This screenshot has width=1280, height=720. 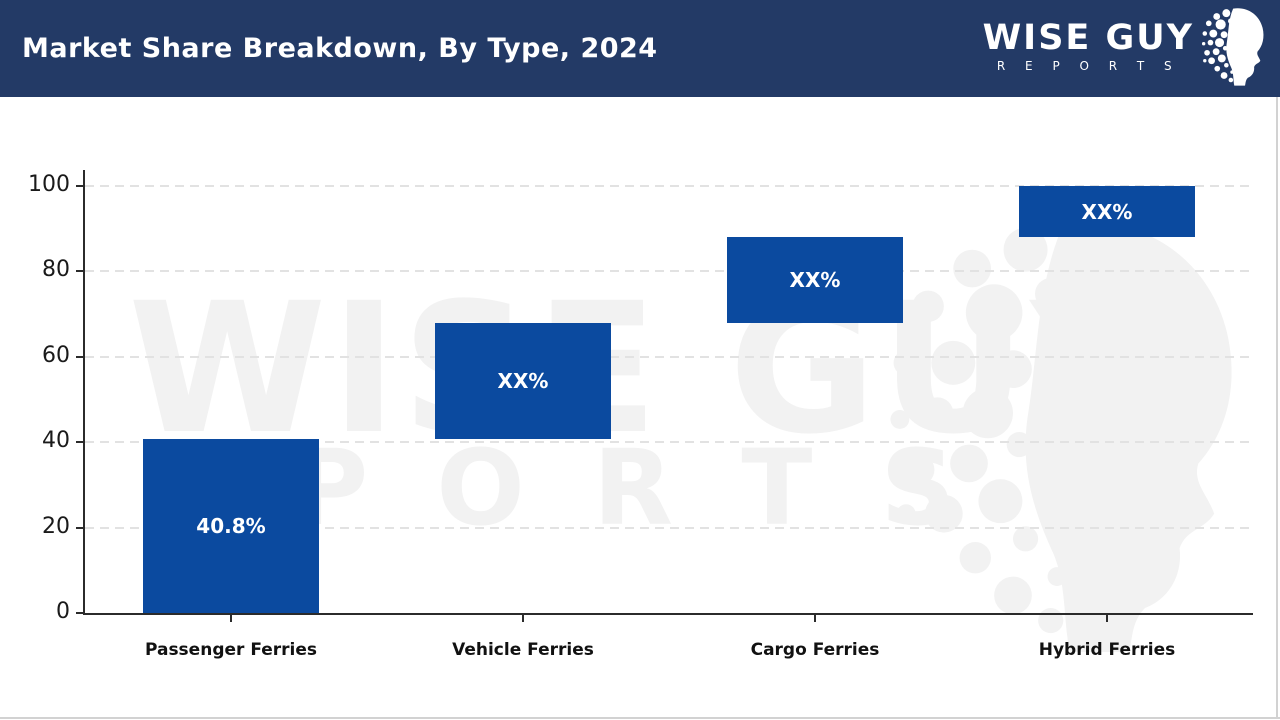 What do you see at coordinates (1088, 38) in the screenshot?
I see `brand-name: WISE GUY` at bounding box center [1088, 38].